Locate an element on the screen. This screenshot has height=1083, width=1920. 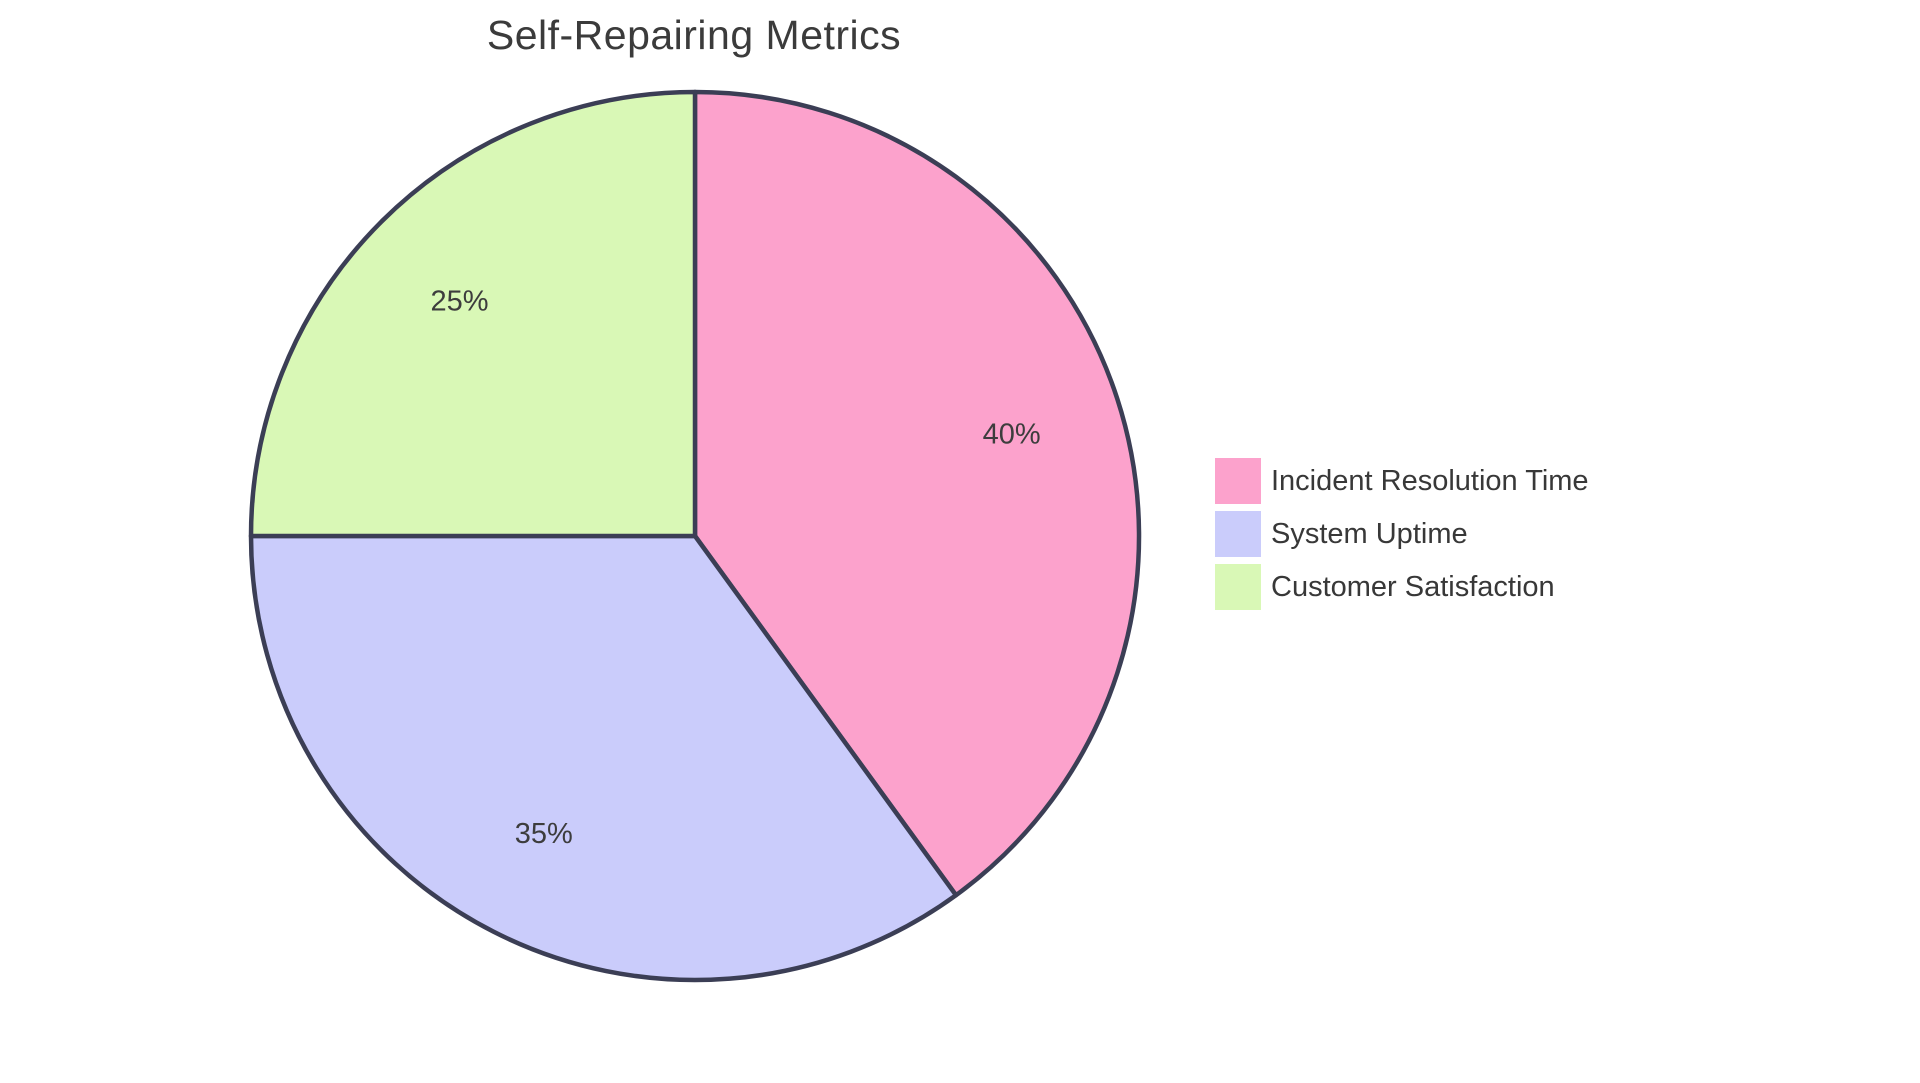
legend-label: System Uptime is located at coordinates (1369, 534).